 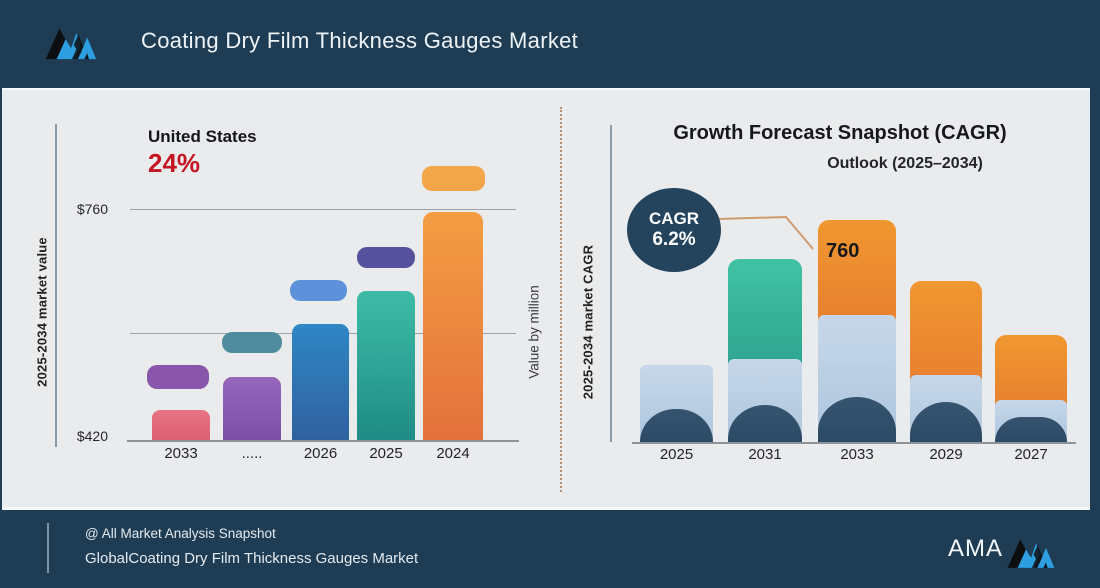 I want to click on rbar-2025, so click(x=676, y=403).